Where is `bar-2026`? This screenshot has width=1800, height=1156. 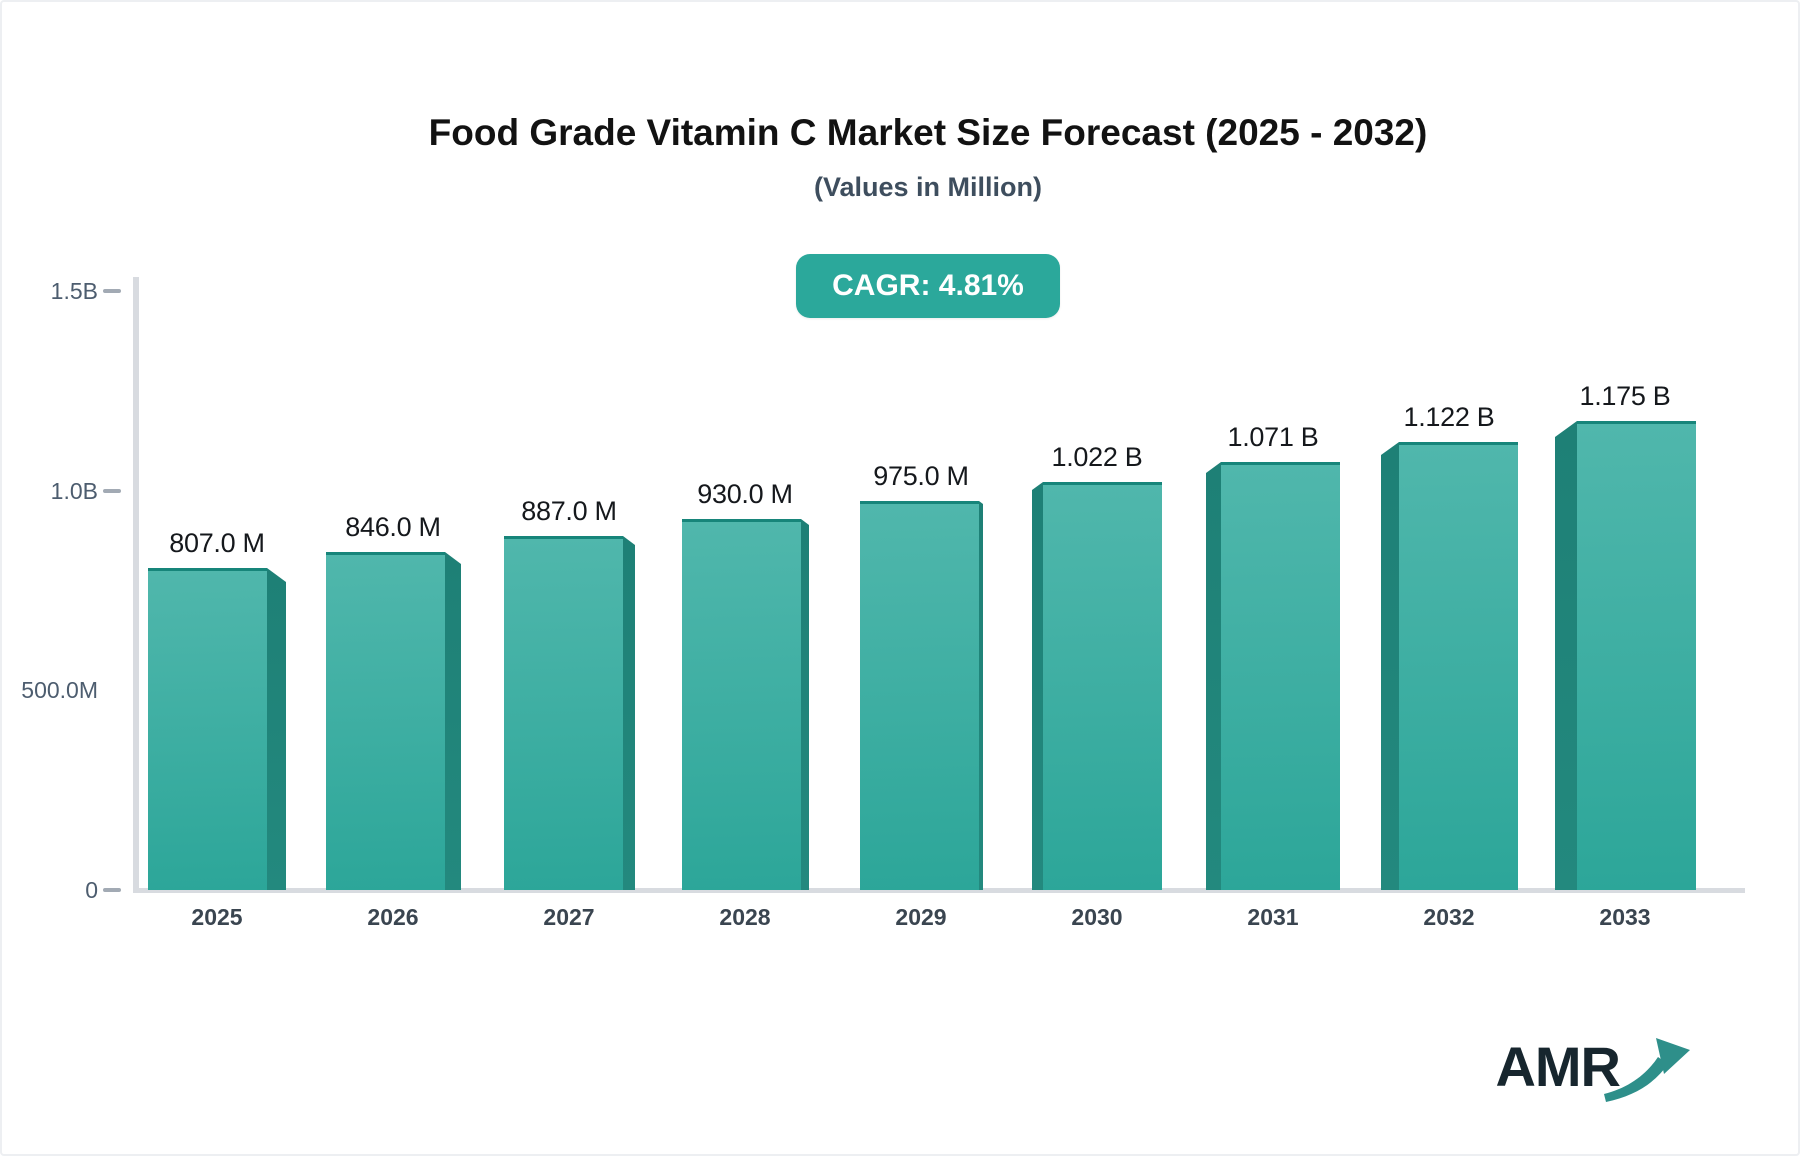
bar-2026 is located at coordinates (393, 721).